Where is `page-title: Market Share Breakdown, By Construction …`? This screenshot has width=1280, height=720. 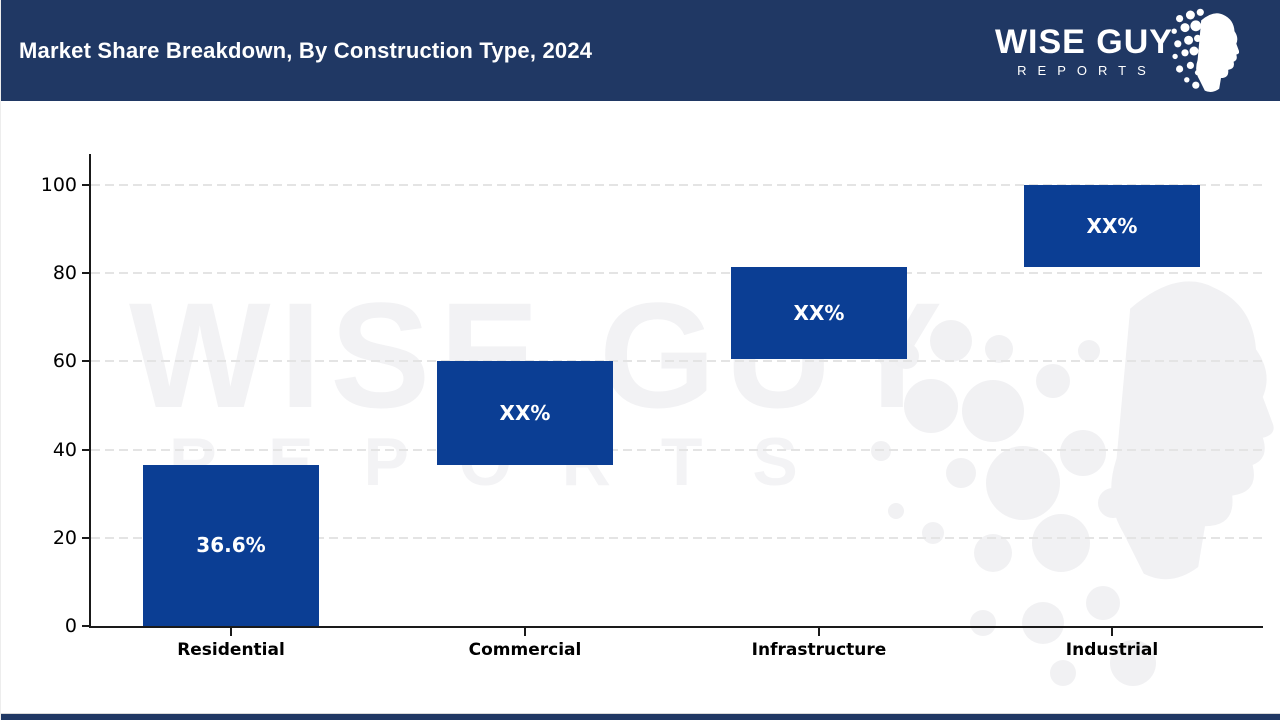 page-title: Market Share Breakdown, By Construction … is located at coordinates (306, 50).